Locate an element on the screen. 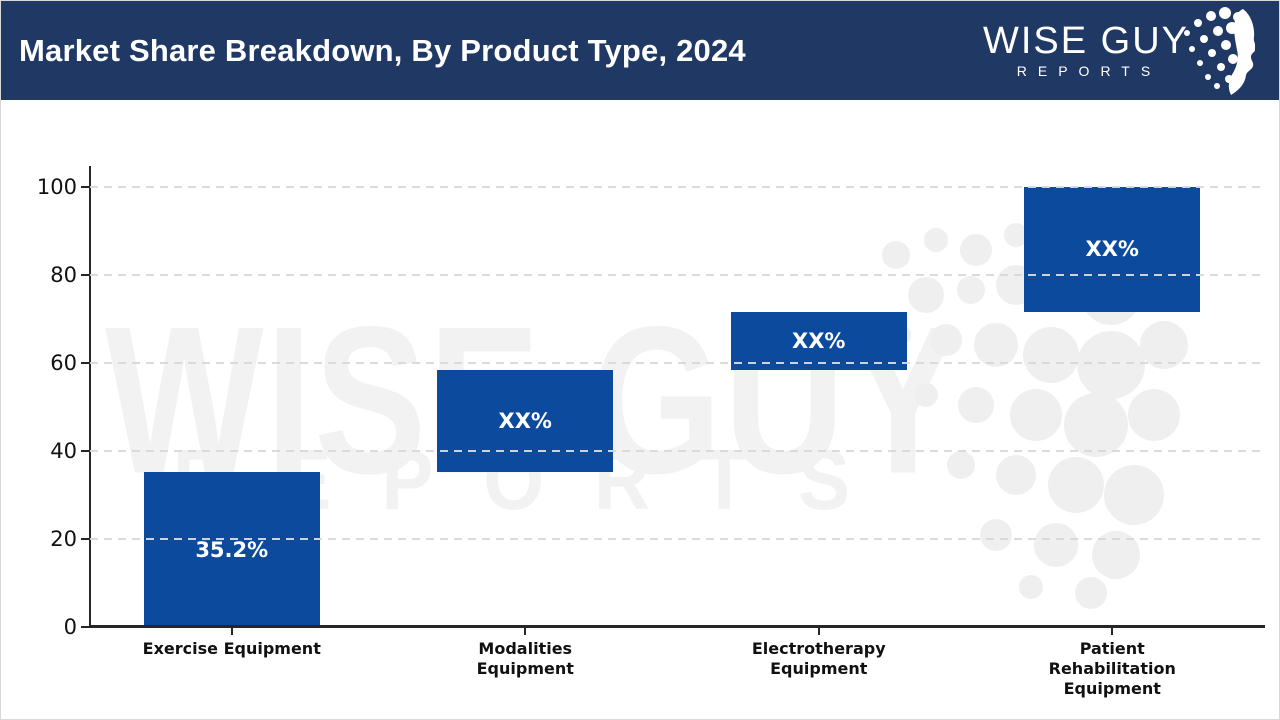 Image resolution: width=1280 pixels, height=720 pixels. category-label: Exercise Equipment is located at coordinates (231, 648).